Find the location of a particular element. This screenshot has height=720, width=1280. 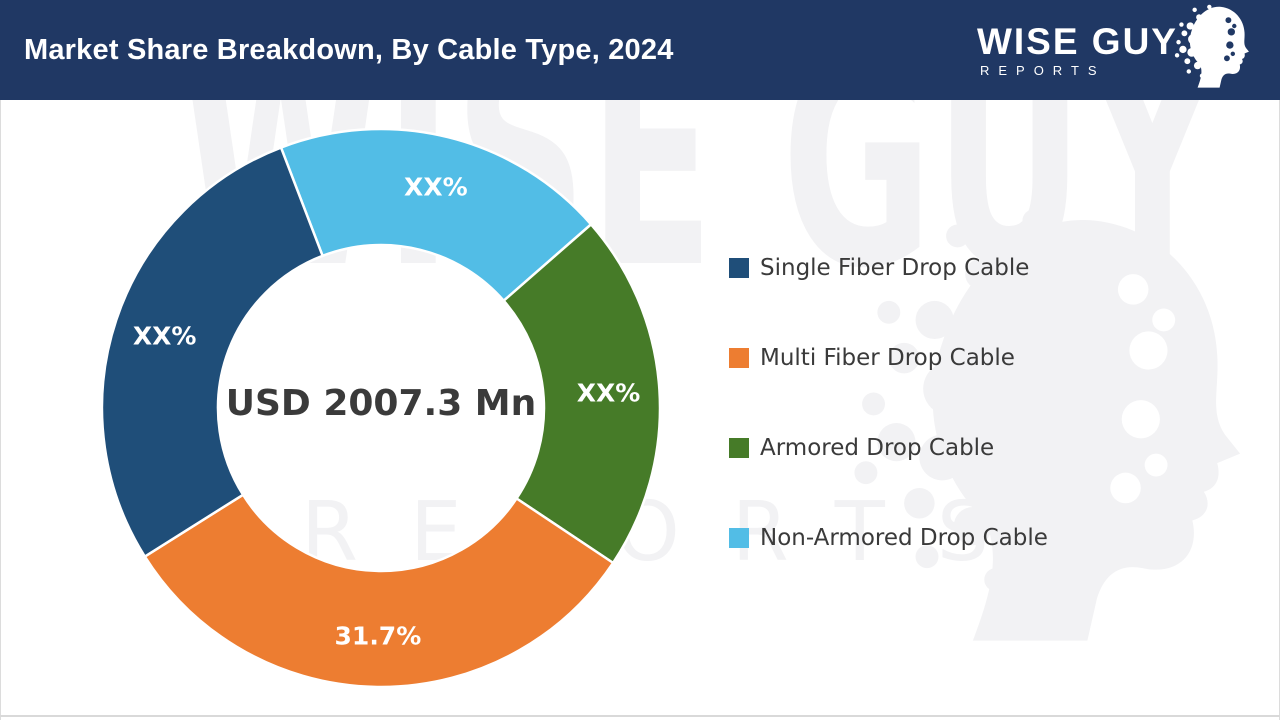

legend-label: Non-Armored Drop Cable is located at coordinates (904, 537).